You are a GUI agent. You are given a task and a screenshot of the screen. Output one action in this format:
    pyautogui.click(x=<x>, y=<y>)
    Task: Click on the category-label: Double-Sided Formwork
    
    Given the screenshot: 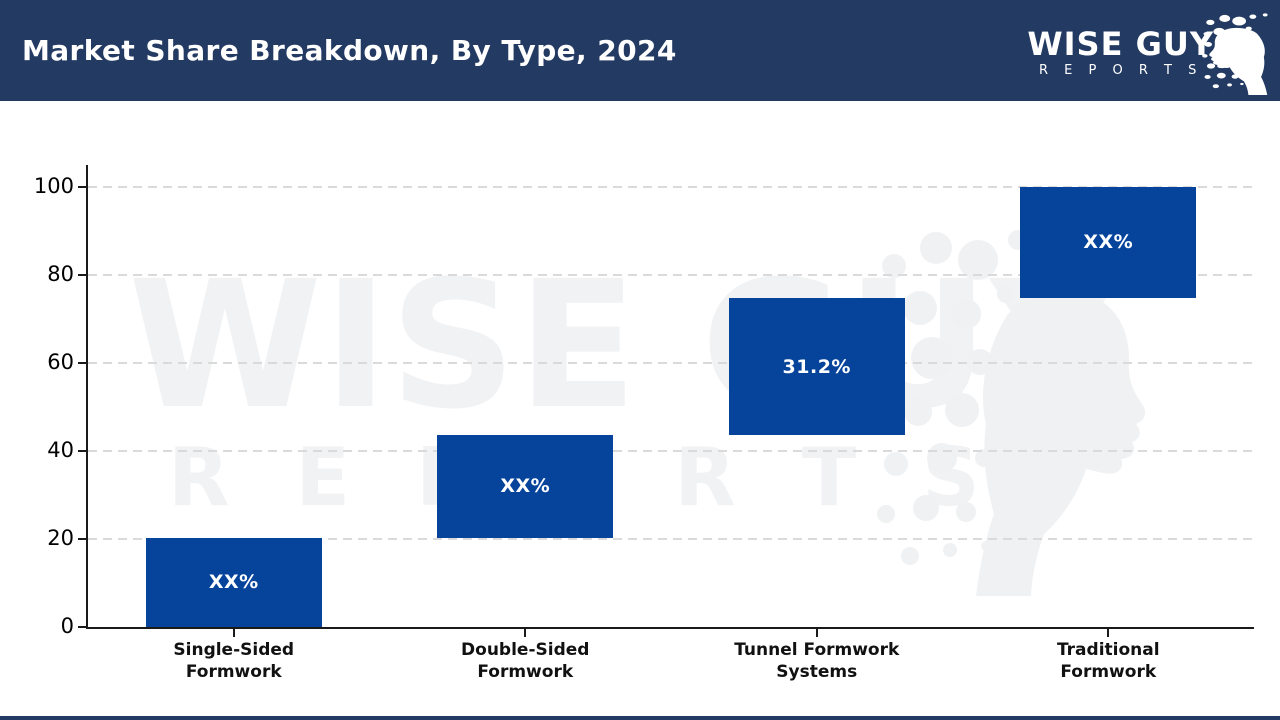 What is the action you would take?
    pyautogui.click(x=525, y=661)
    